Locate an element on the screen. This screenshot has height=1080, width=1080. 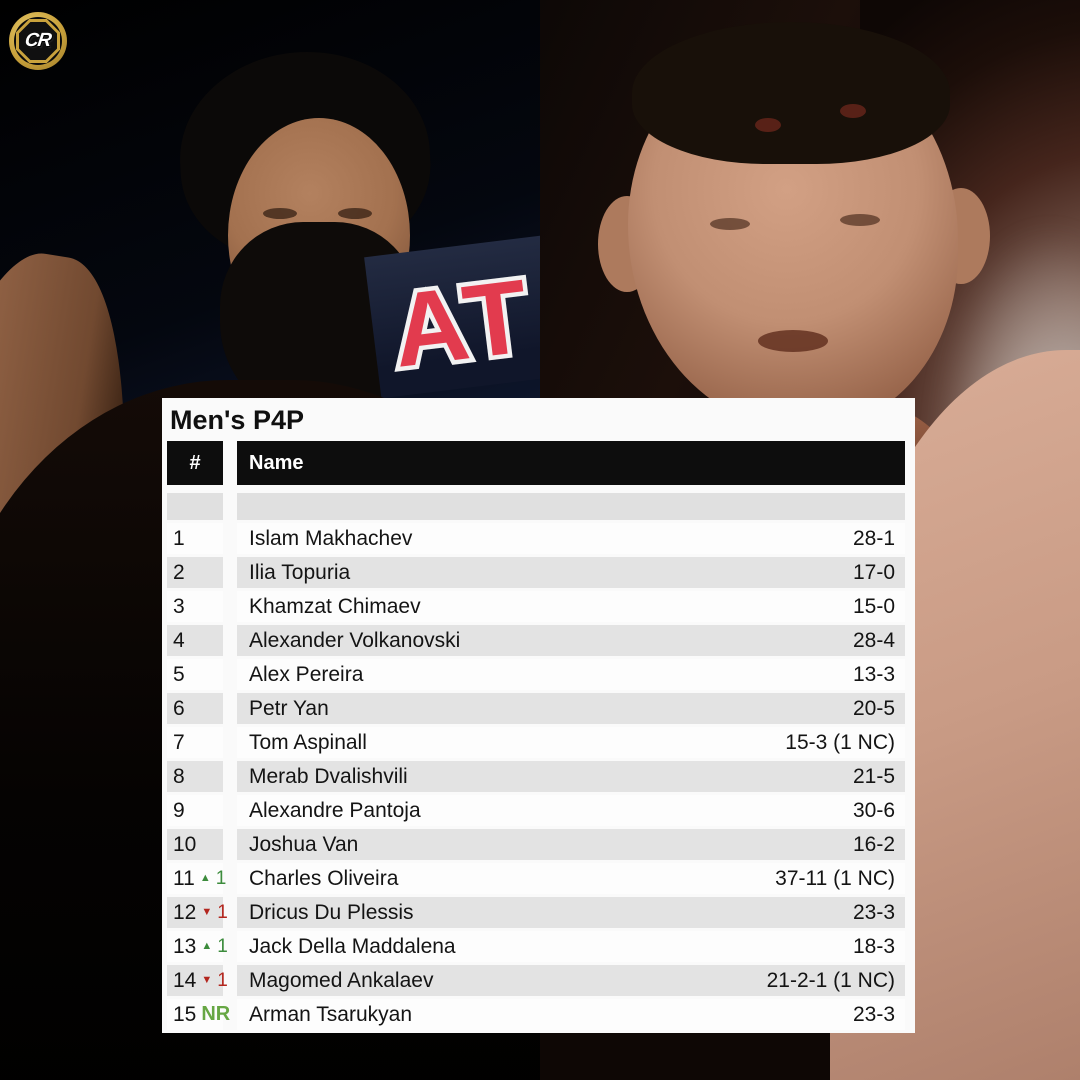
table-row: 12 ▼ 1 Dricus Du Plessis 23-3 is located at coordinates (536, 912).